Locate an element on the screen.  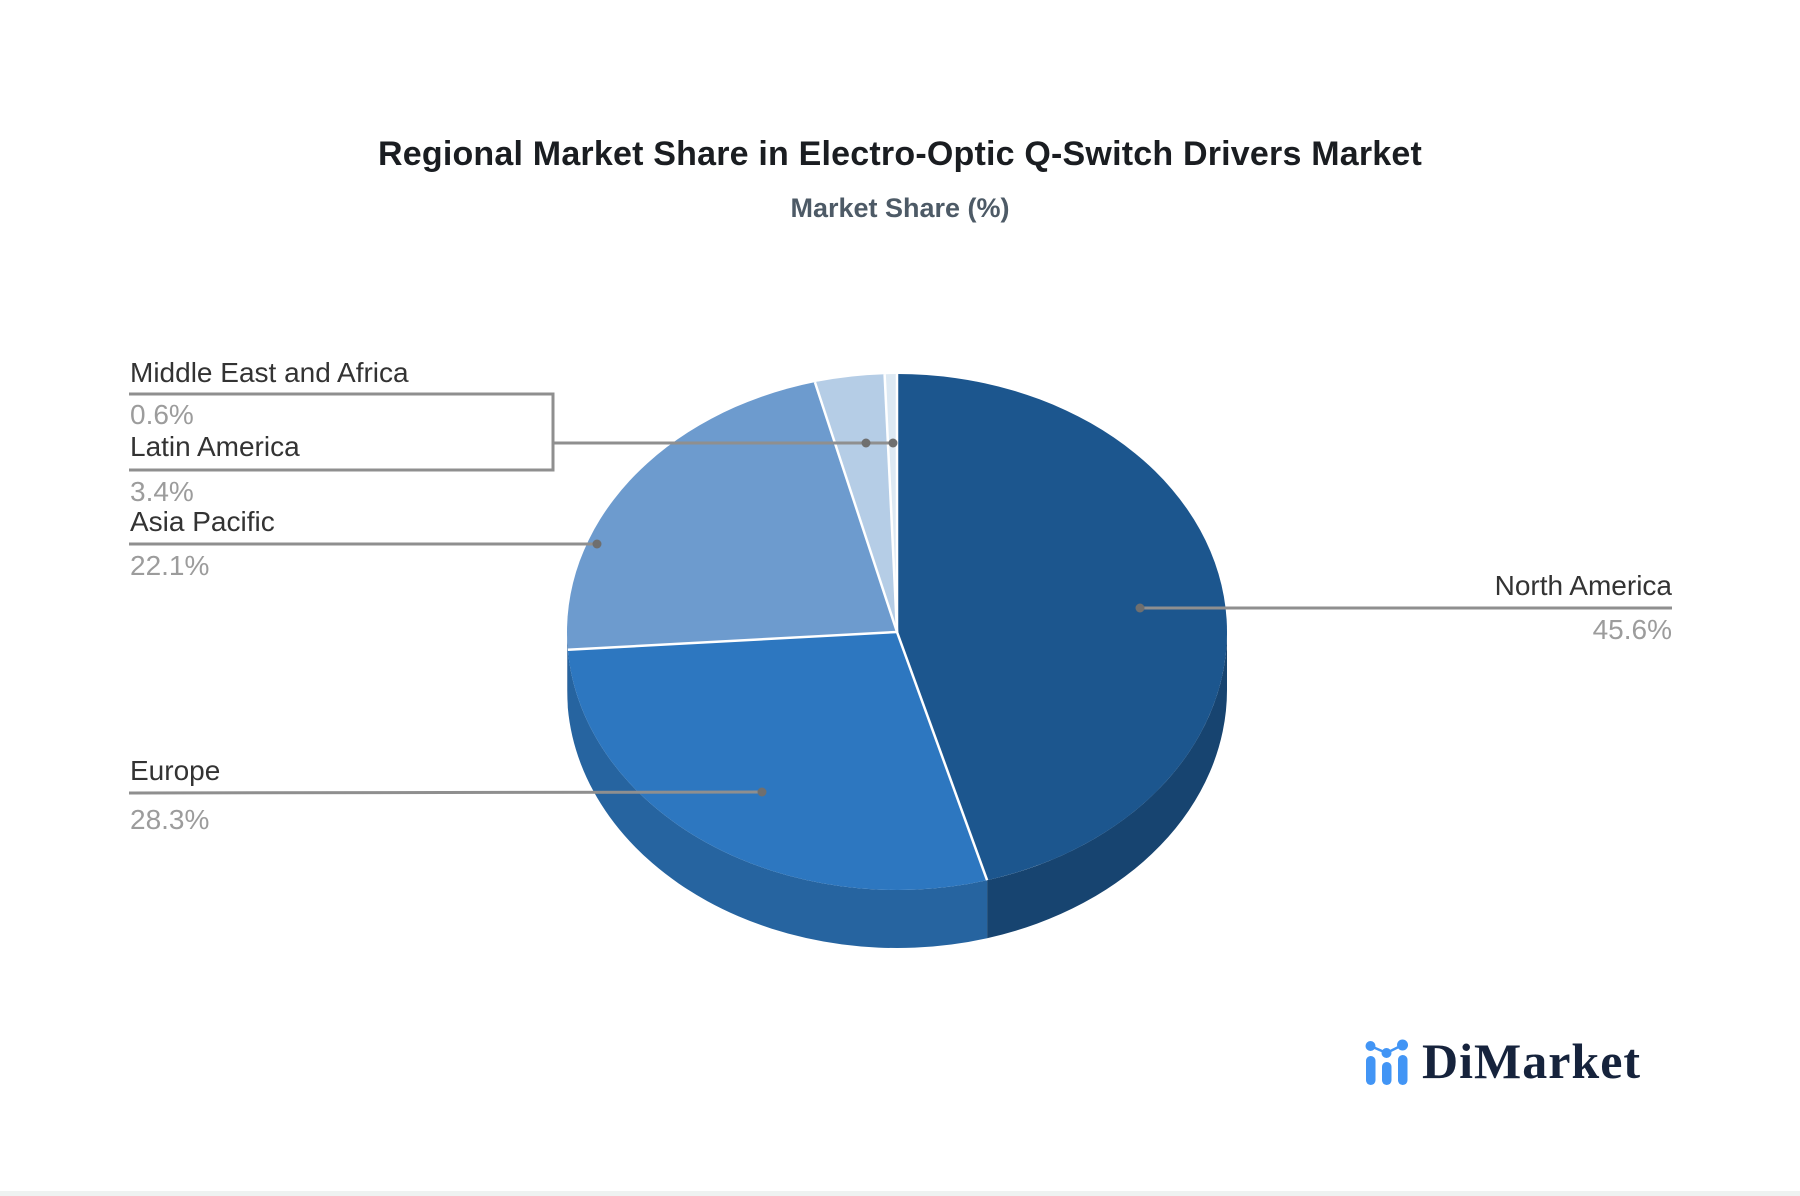
anchor-dot-north-america is located at coordinates (1140, 608).